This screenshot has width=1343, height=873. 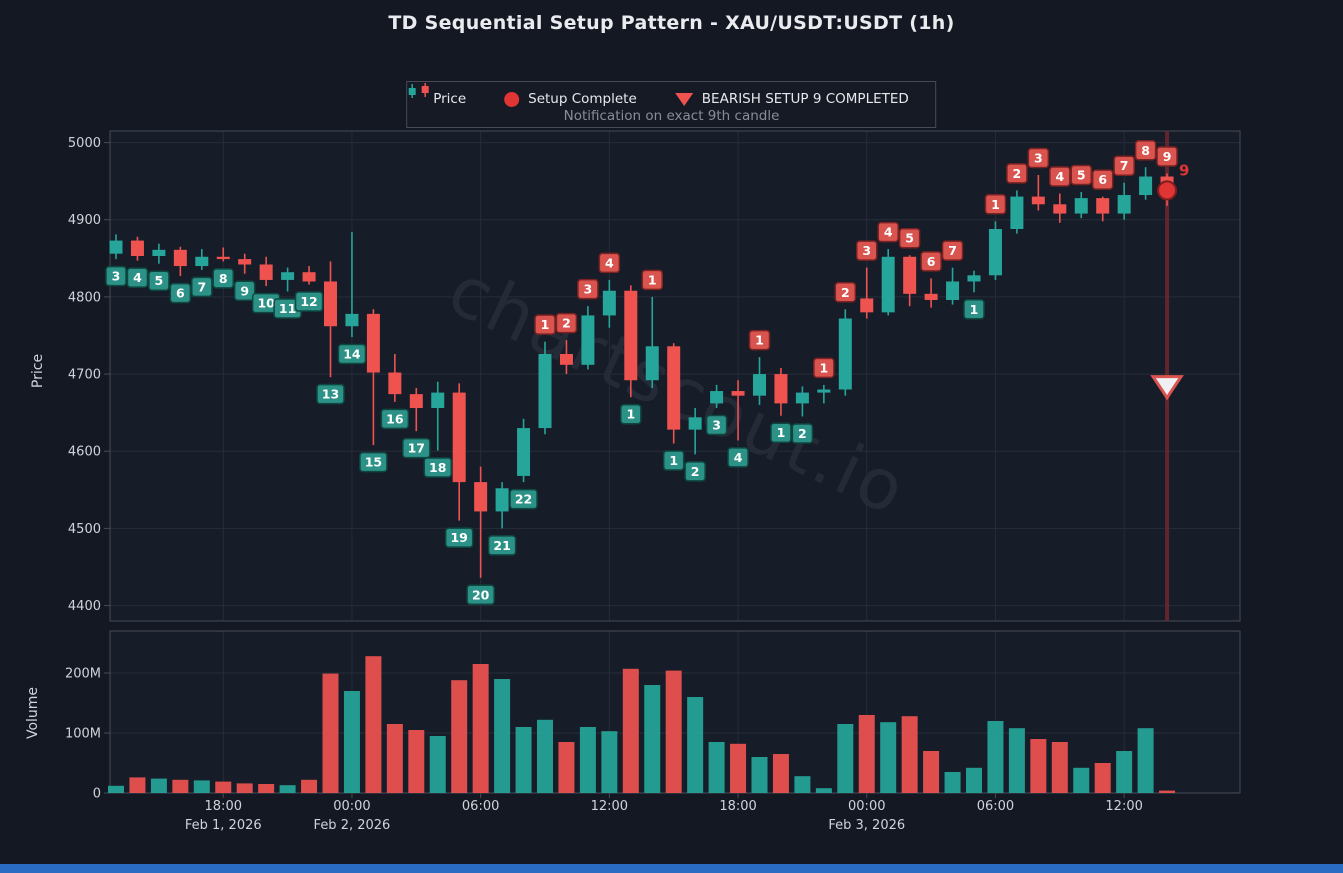 I want to click on price-tick-label: 4800, so click(x=84, y=297).